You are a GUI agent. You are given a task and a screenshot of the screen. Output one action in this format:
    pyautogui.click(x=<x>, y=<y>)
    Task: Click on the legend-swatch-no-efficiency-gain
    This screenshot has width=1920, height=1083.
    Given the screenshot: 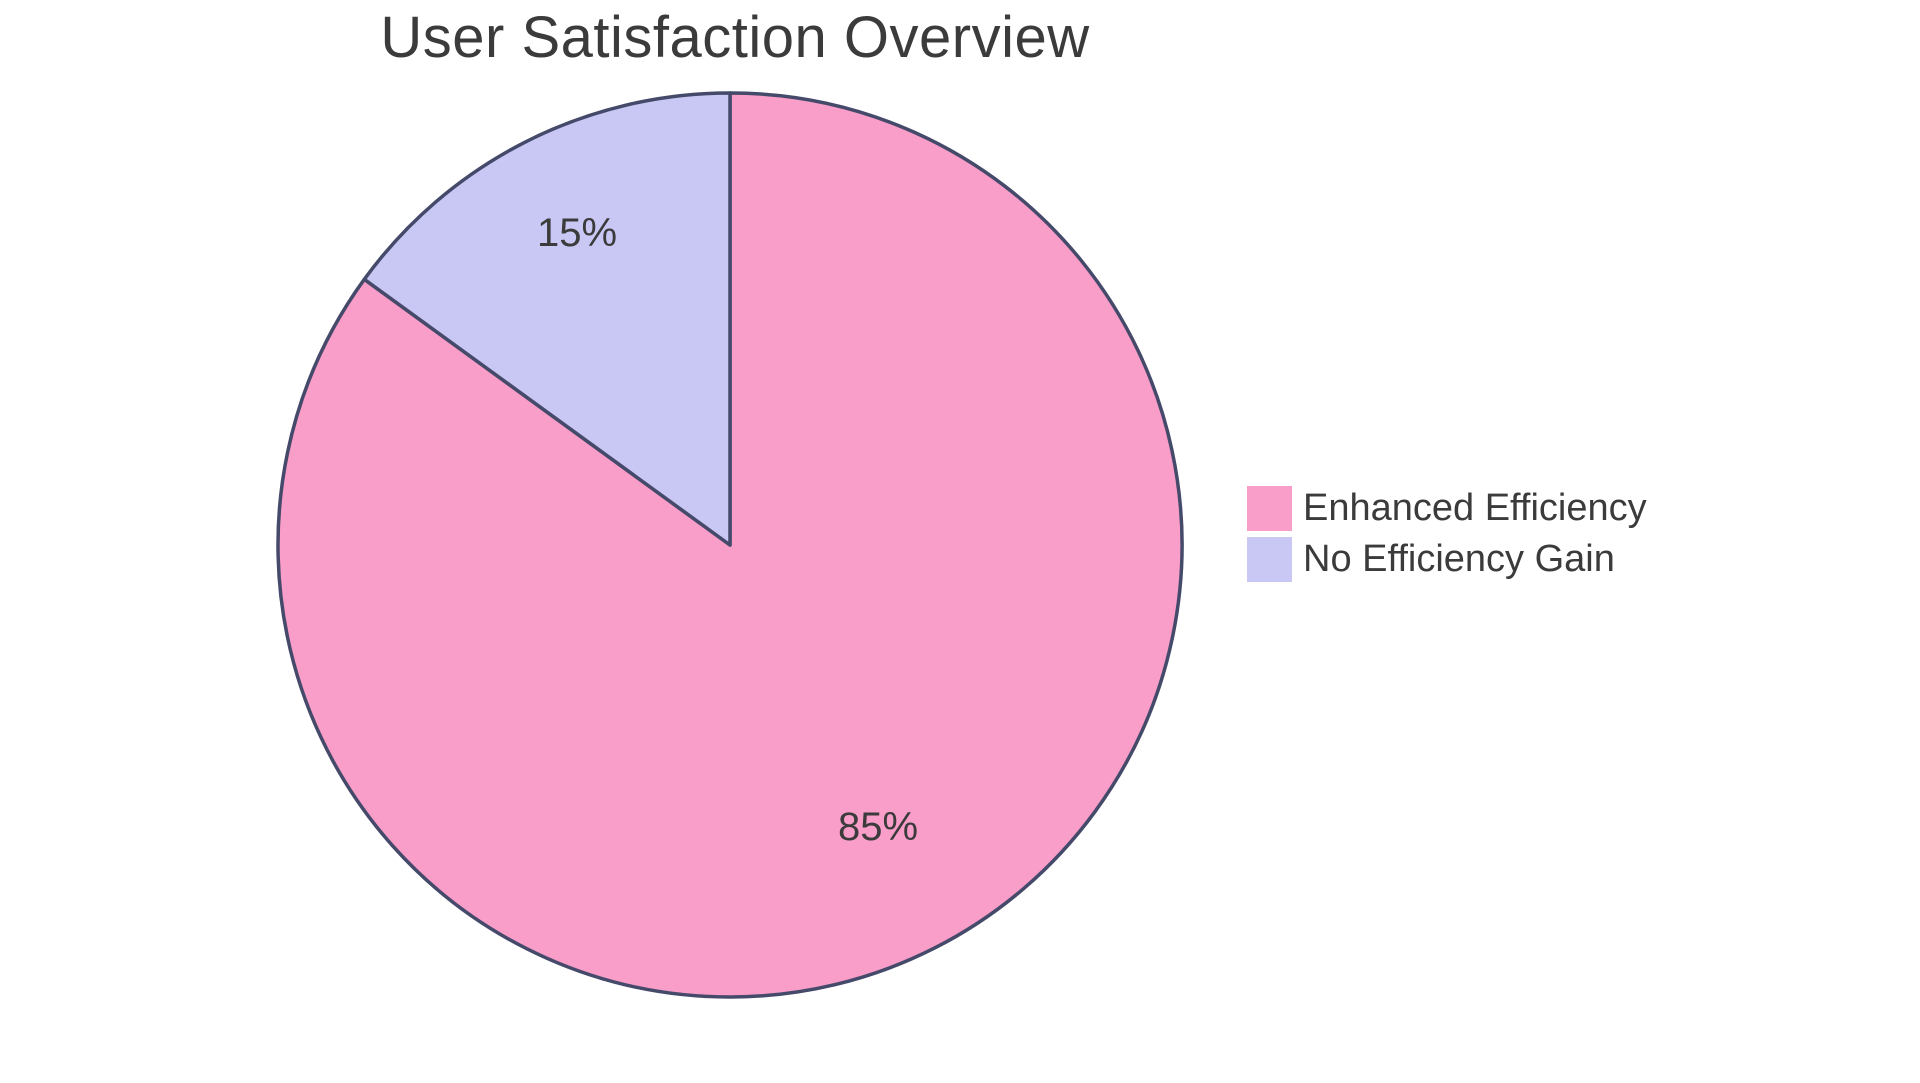 What is the action you would take?
    pyautogui.click(x=1269, y=559)
    